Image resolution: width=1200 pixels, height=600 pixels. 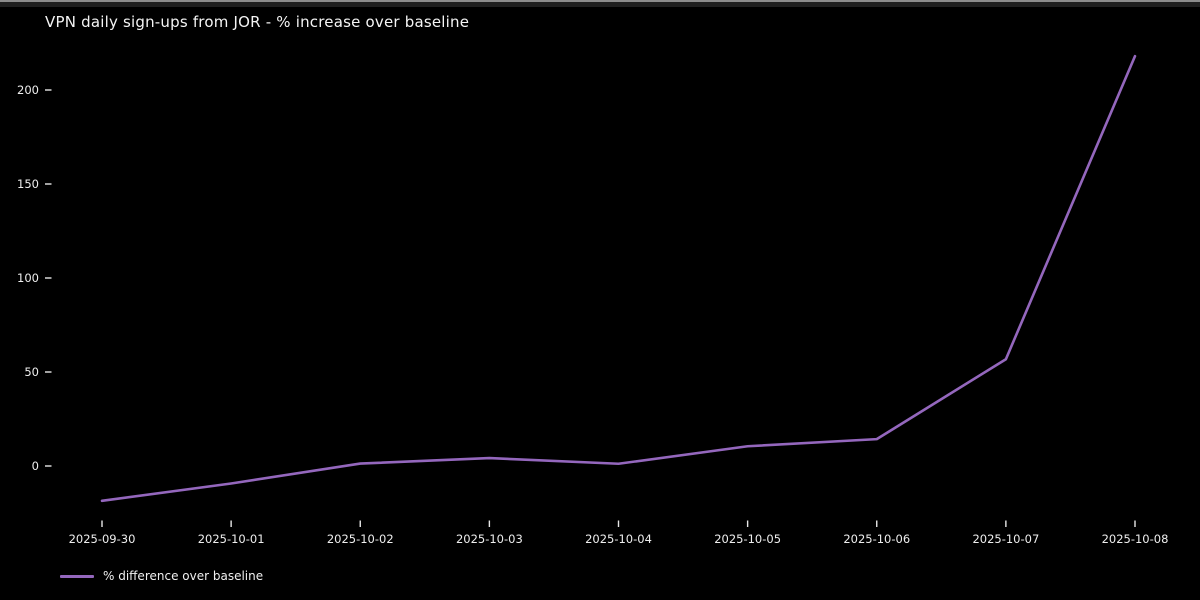 I want to click on x-tick-label: 2025-10-02, so click(x=360, y=539).